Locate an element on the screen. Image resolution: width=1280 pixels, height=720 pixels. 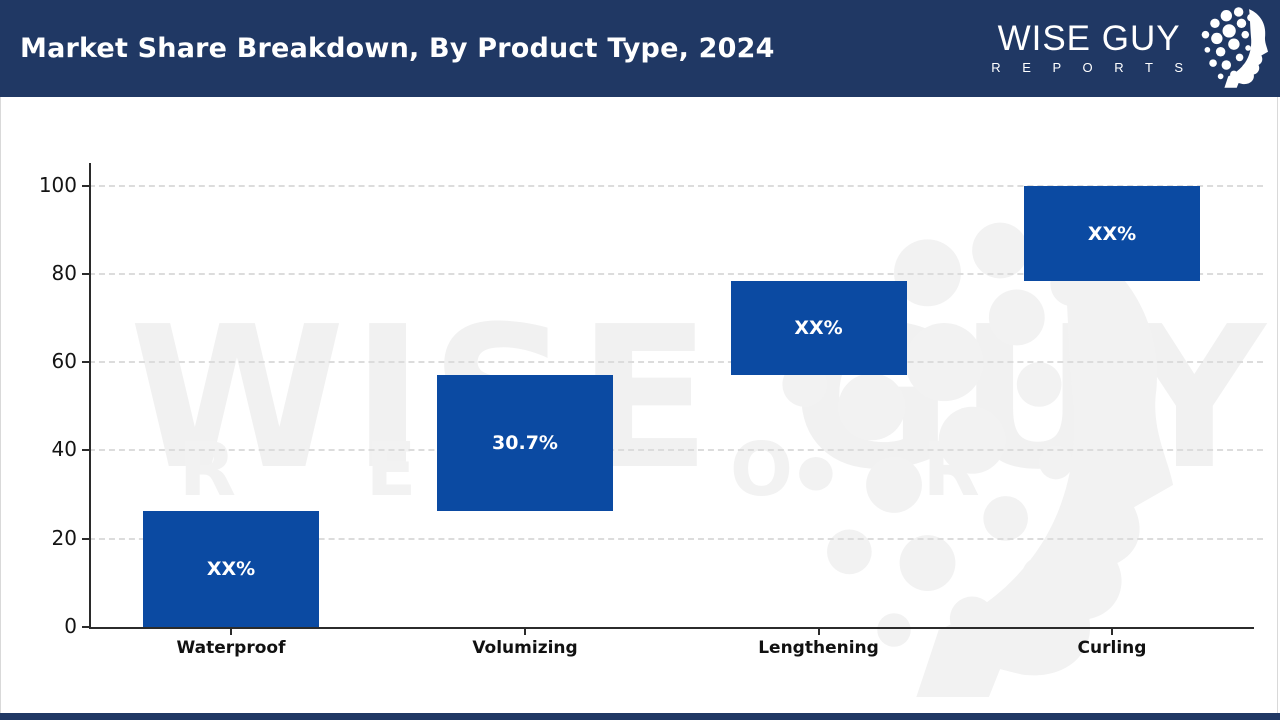
y-tick-label: 0 is located at coordinates (70, 626).